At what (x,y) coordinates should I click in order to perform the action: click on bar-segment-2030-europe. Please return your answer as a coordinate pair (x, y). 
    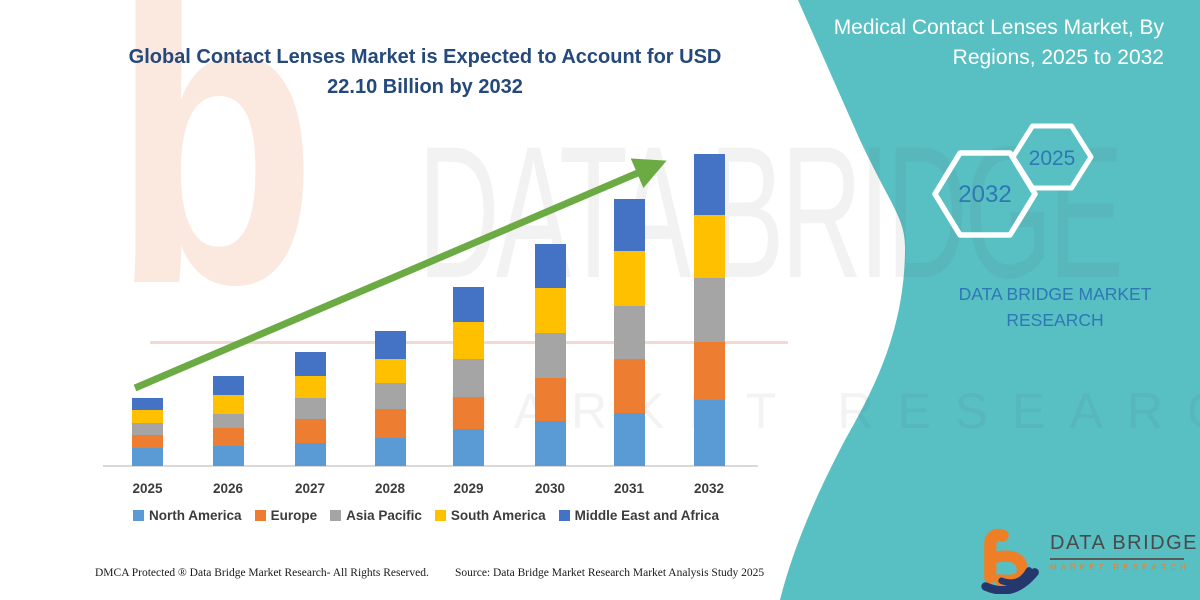
    Looking at the image, I should click on (550, 399).